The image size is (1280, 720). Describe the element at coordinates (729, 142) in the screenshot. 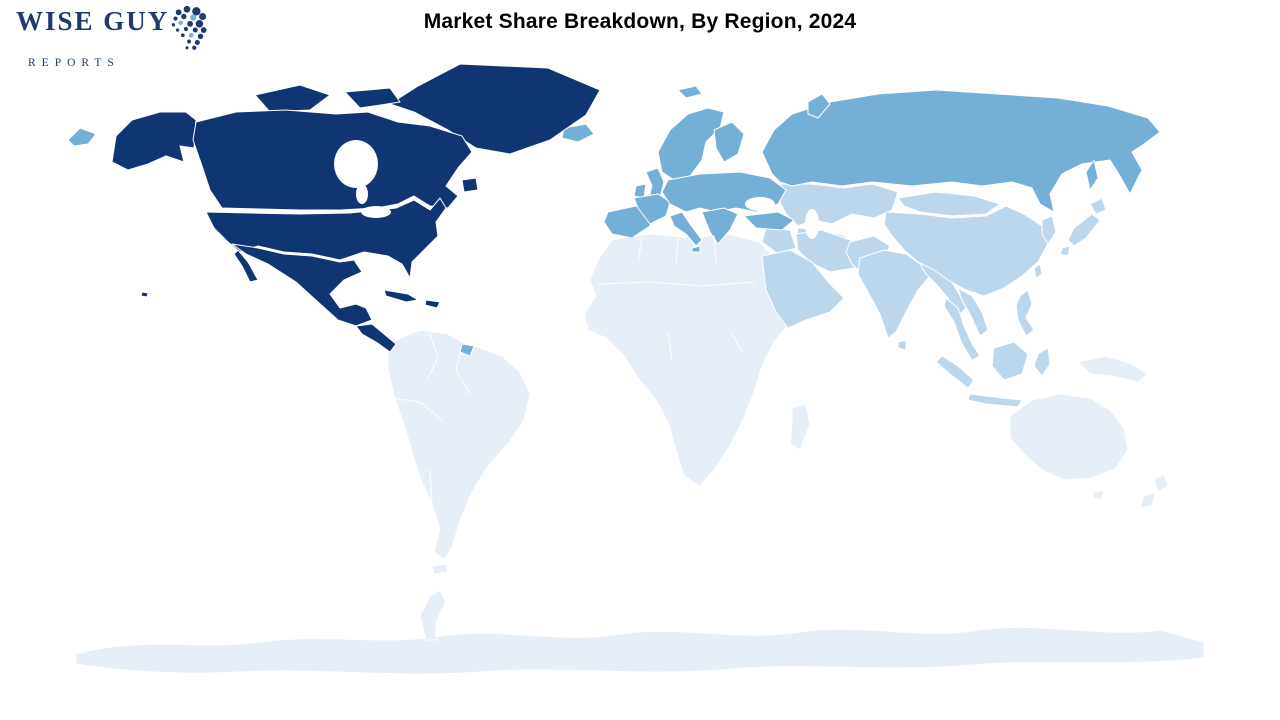

I see `country-finland` at that location.